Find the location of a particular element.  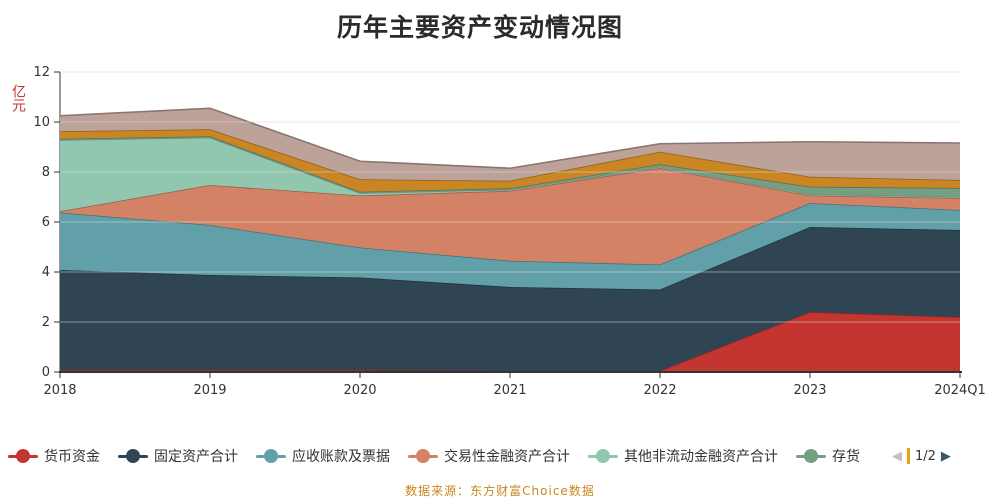

legend-next-page-icon: ▶ is located at coordinates (945, 456).